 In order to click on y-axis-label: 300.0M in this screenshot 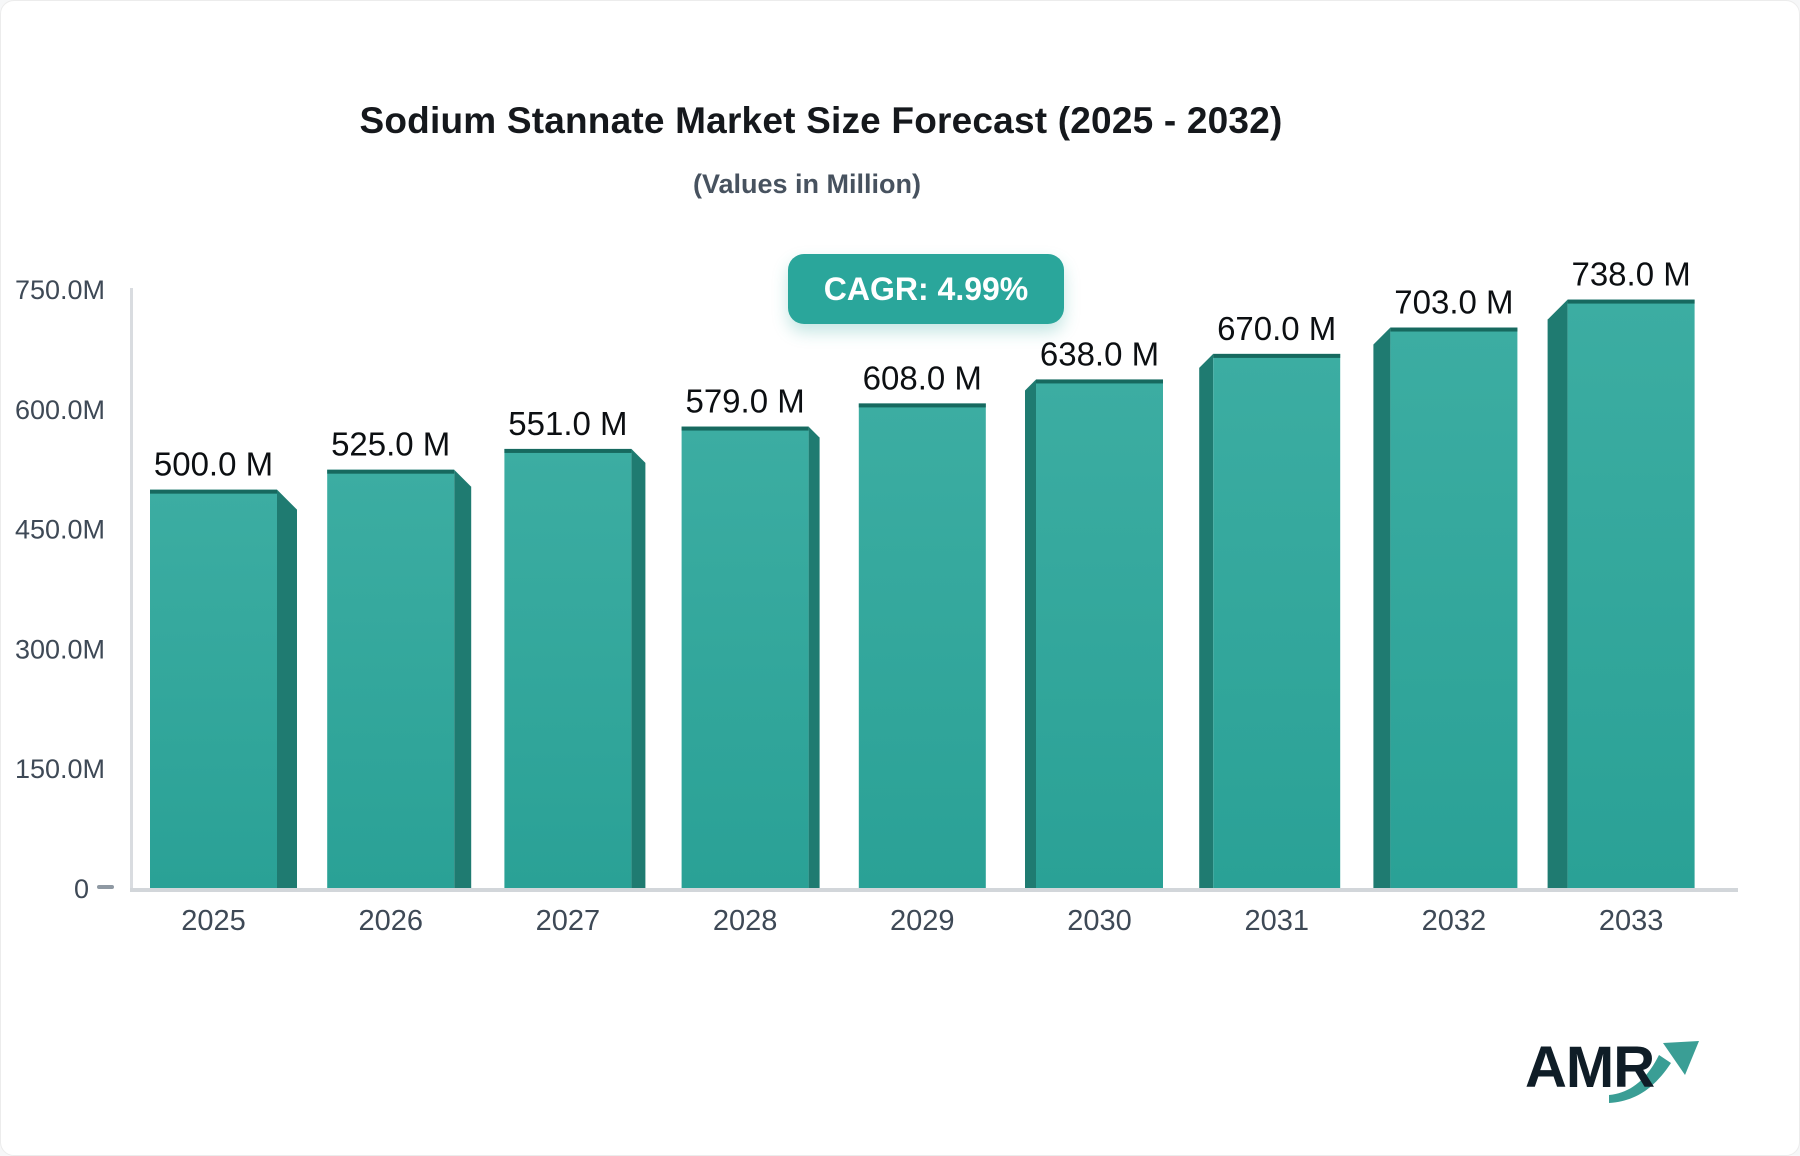, I will do `click(60, 649)`.